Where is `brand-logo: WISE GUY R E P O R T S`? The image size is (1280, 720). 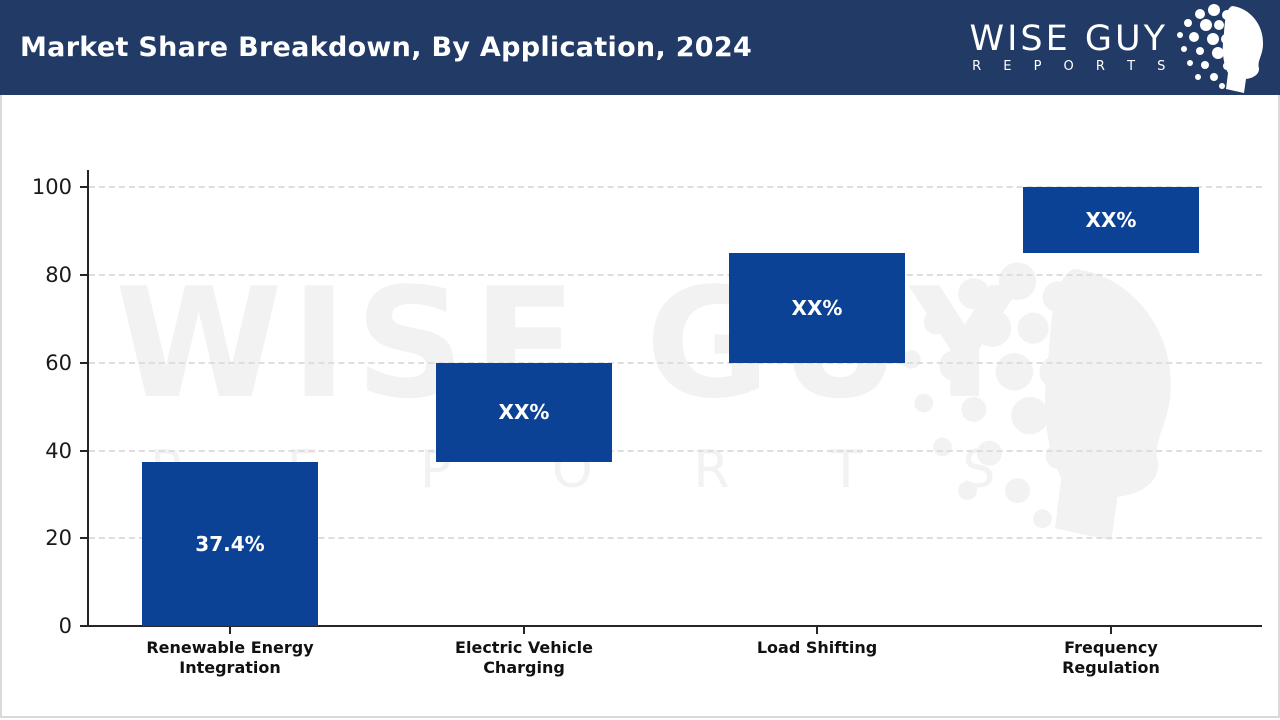
brand-logo: WISE GUY R E P O R T S is located at coordinates (1117, 48).